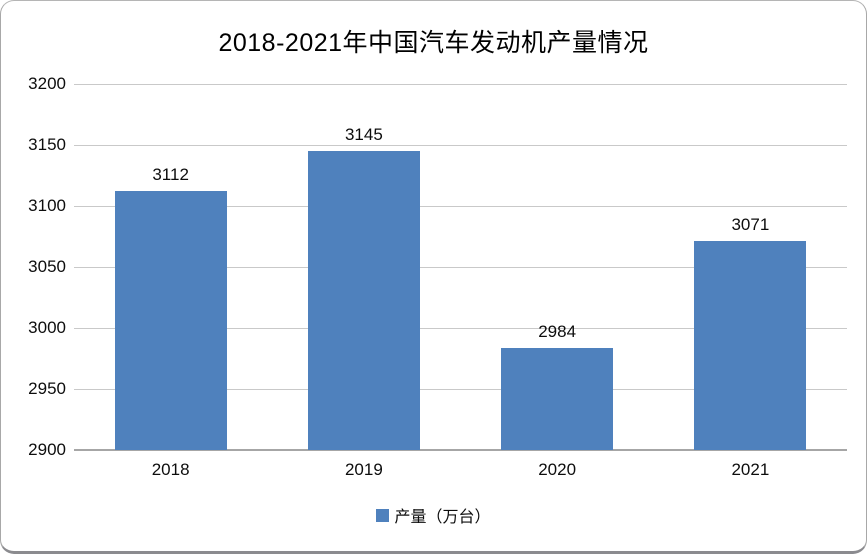 The image size is (867, 554). I want to click on y-axis-tick-label: 2900, so click(47, 449).